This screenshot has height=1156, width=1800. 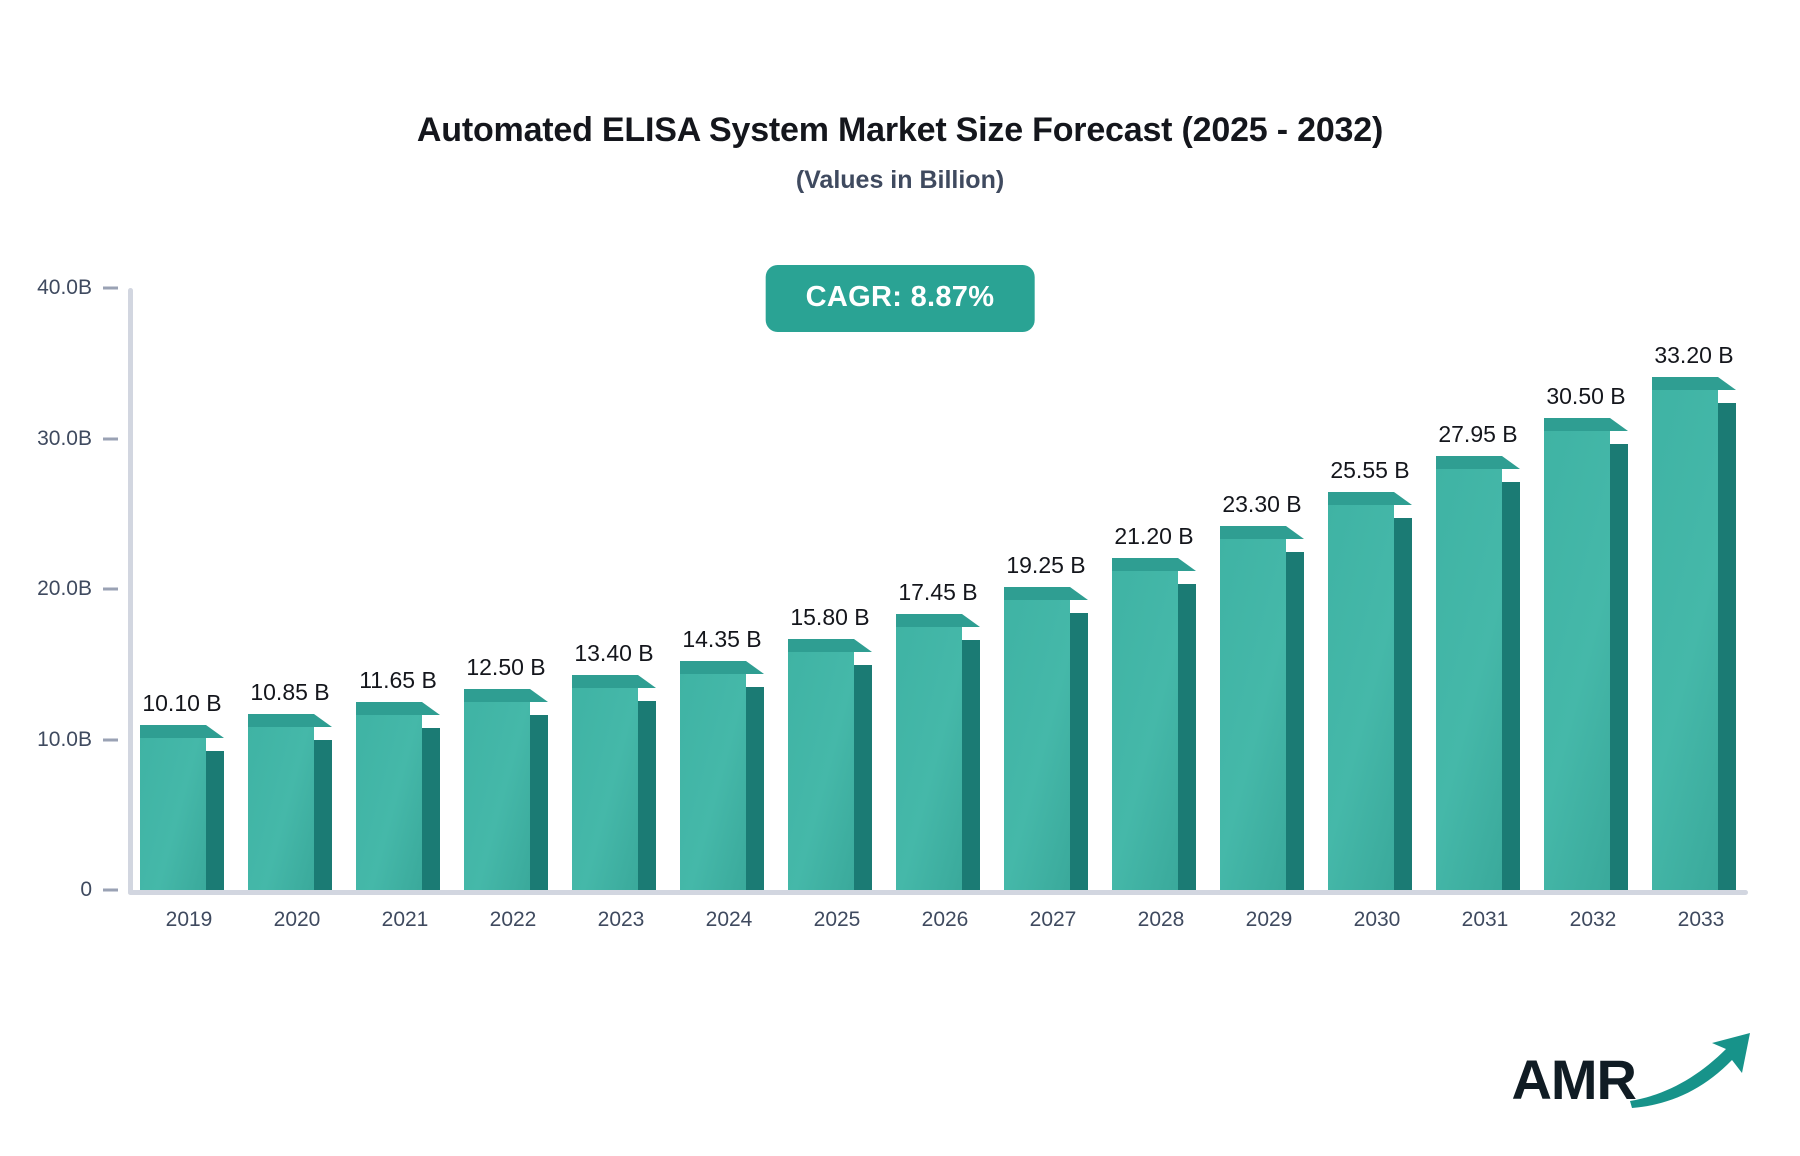 I want to click on bar-column: 21.20 B, so click(x=1154, y=706).